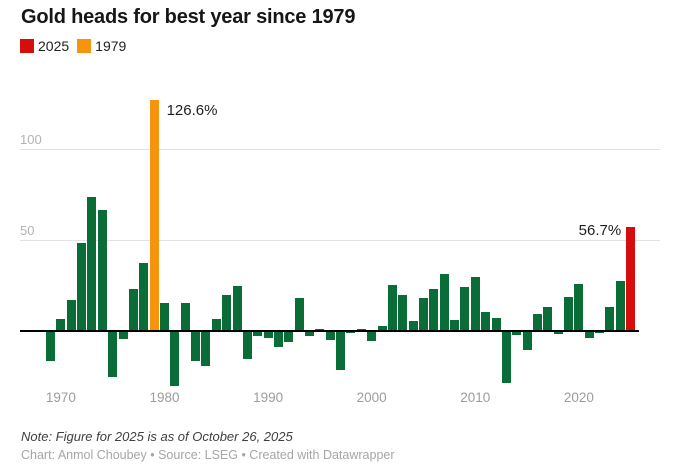  Describe the element at coordinates (258, 333) in the screenshot. I see `bar-1989` at that location.